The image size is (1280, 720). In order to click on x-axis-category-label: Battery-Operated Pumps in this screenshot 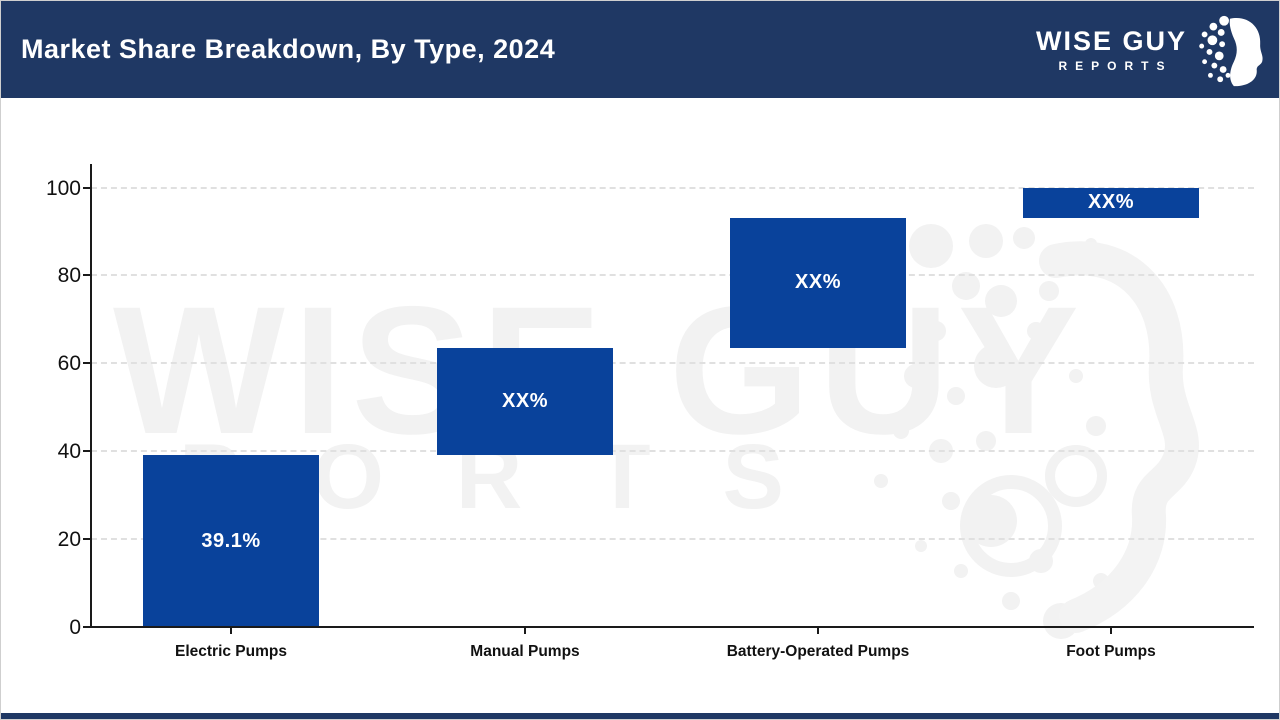, I will do `click(818, 651)`.